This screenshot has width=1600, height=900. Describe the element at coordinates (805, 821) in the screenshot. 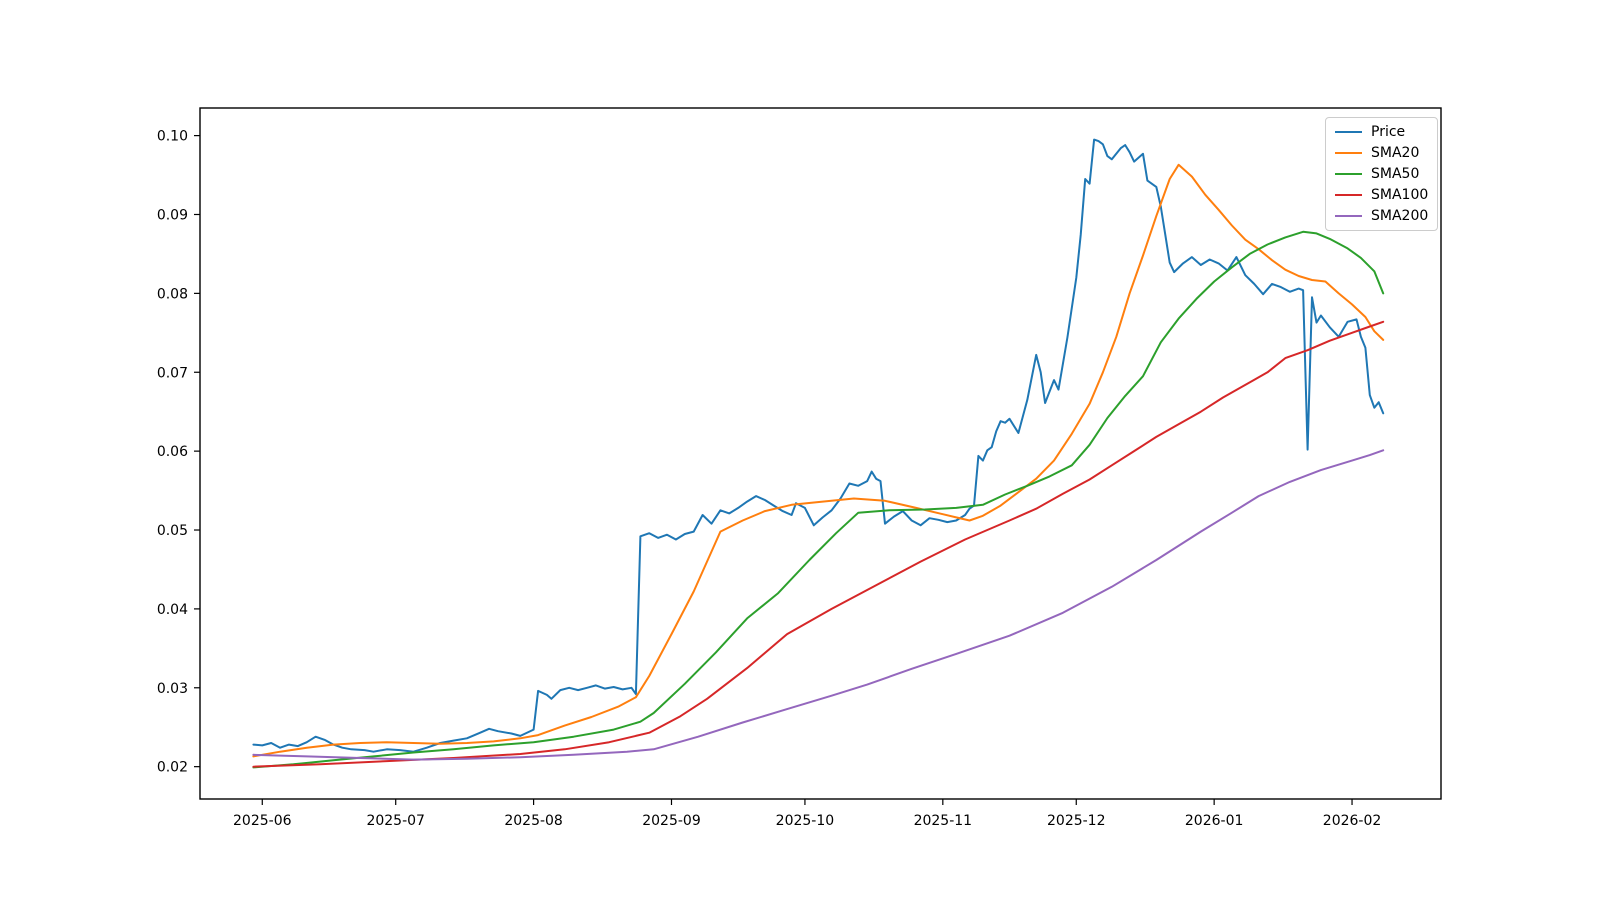

I see `x-tick-label: 2025-10` at that location.